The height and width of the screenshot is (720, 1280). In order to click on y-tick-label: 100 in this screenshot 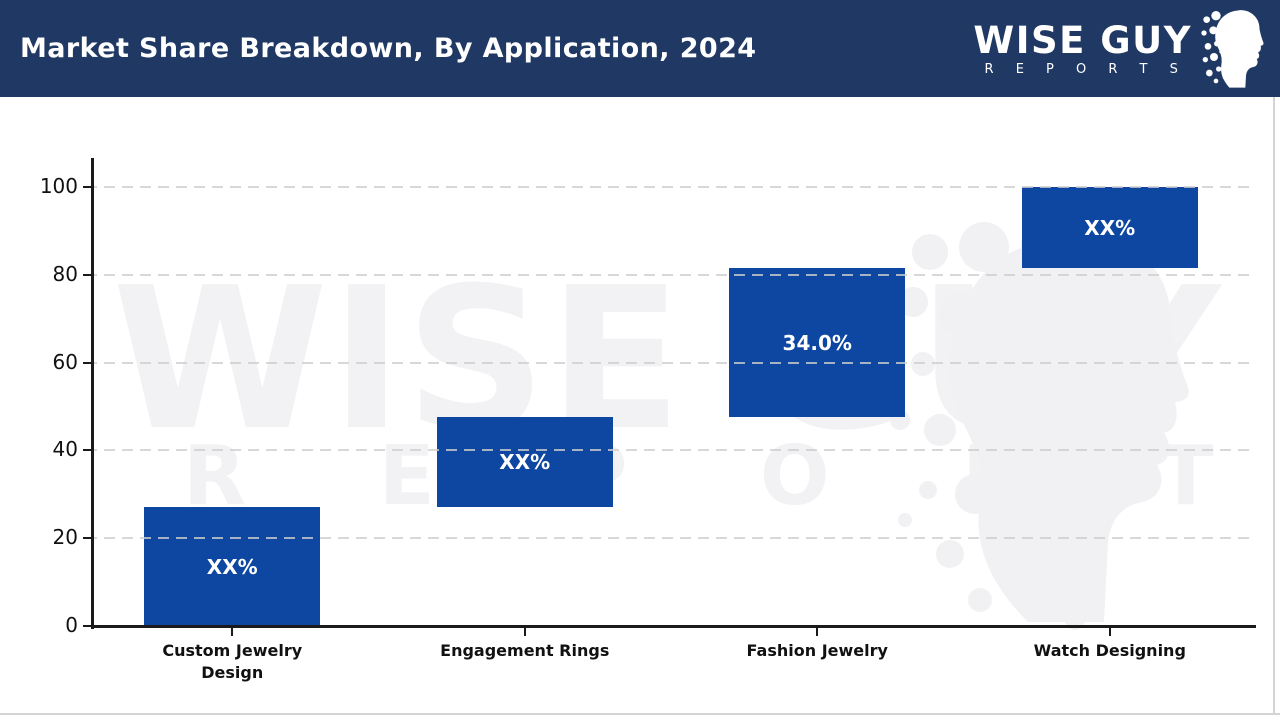, I will do `click(58, 186)`.